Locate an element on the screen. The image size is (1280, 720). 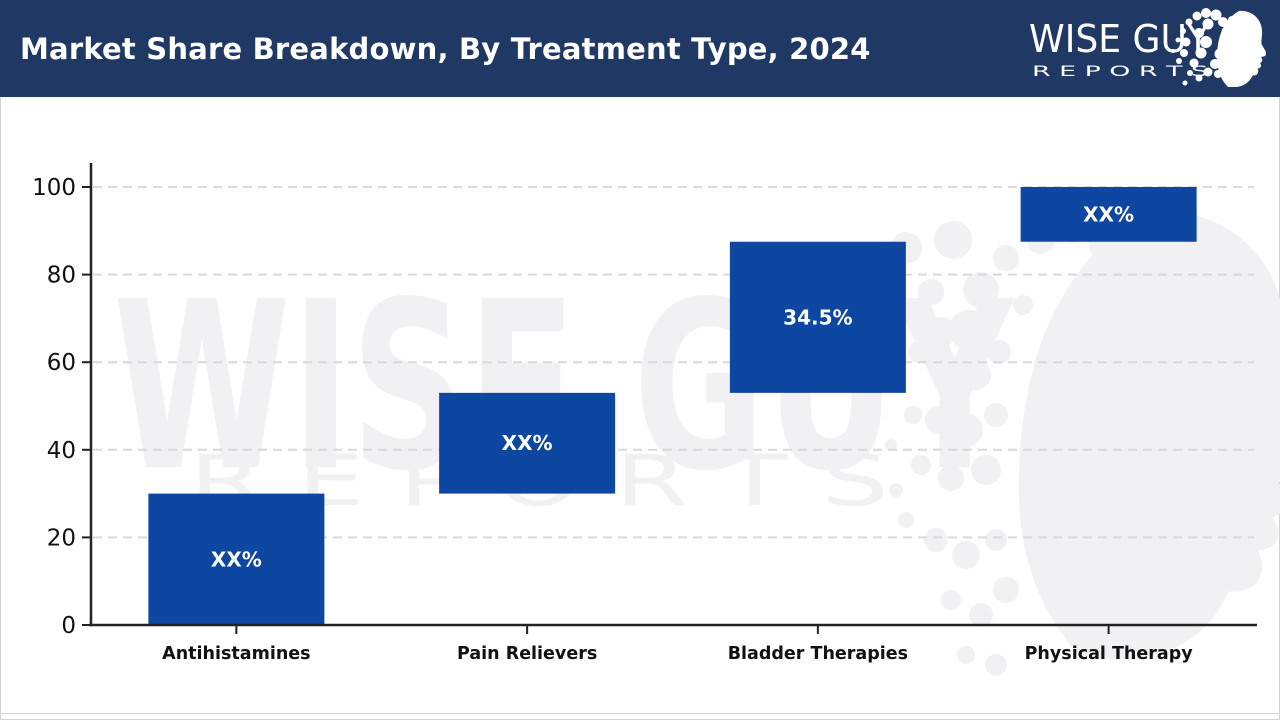
wise-guy-logo: WISE GUY R E P O R T S is located at coordinates (1147, 47).